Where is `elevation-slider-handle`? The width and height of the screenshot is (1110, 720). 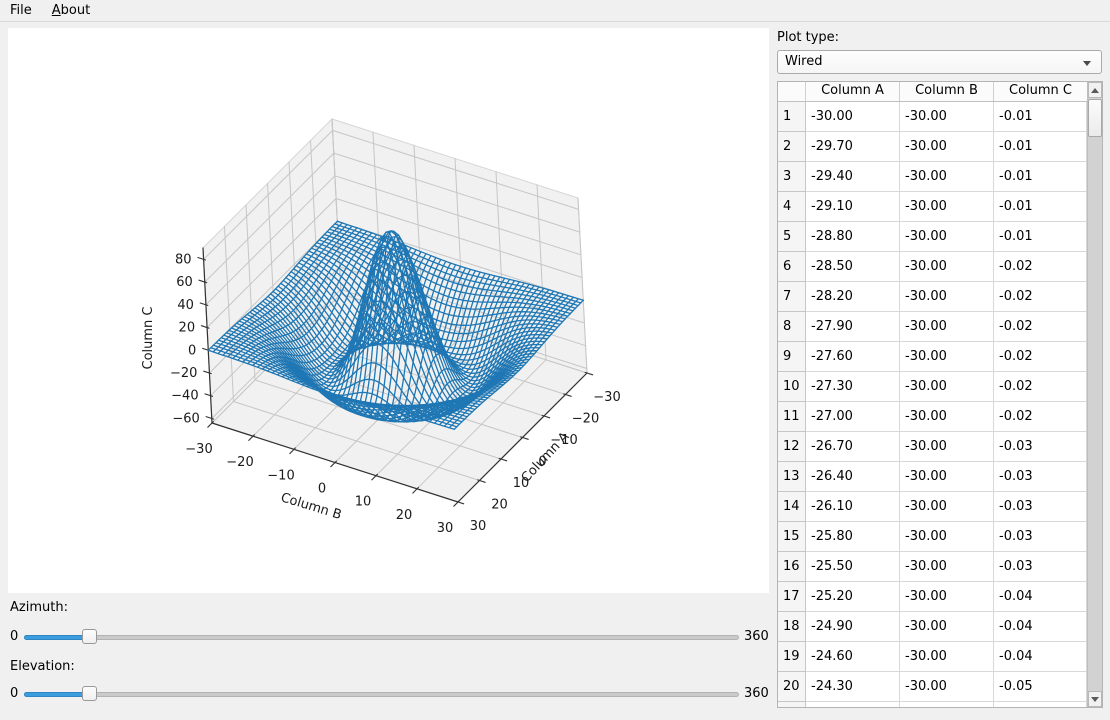 elevation-slider-handle is located at coordinates (90, 693).